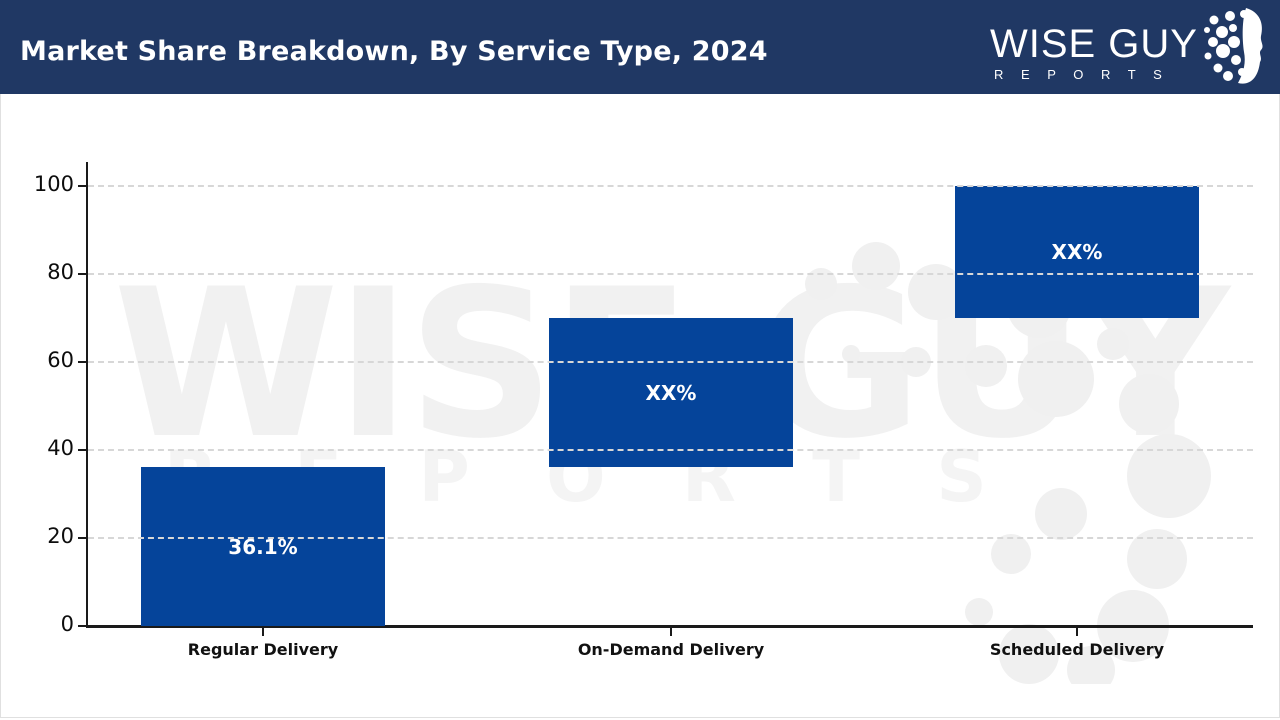 The image size is (1280, 720). Describe the element at coordinates (60, 272) in the screenshot. I see `y-tick-label-80: 80` at that location.